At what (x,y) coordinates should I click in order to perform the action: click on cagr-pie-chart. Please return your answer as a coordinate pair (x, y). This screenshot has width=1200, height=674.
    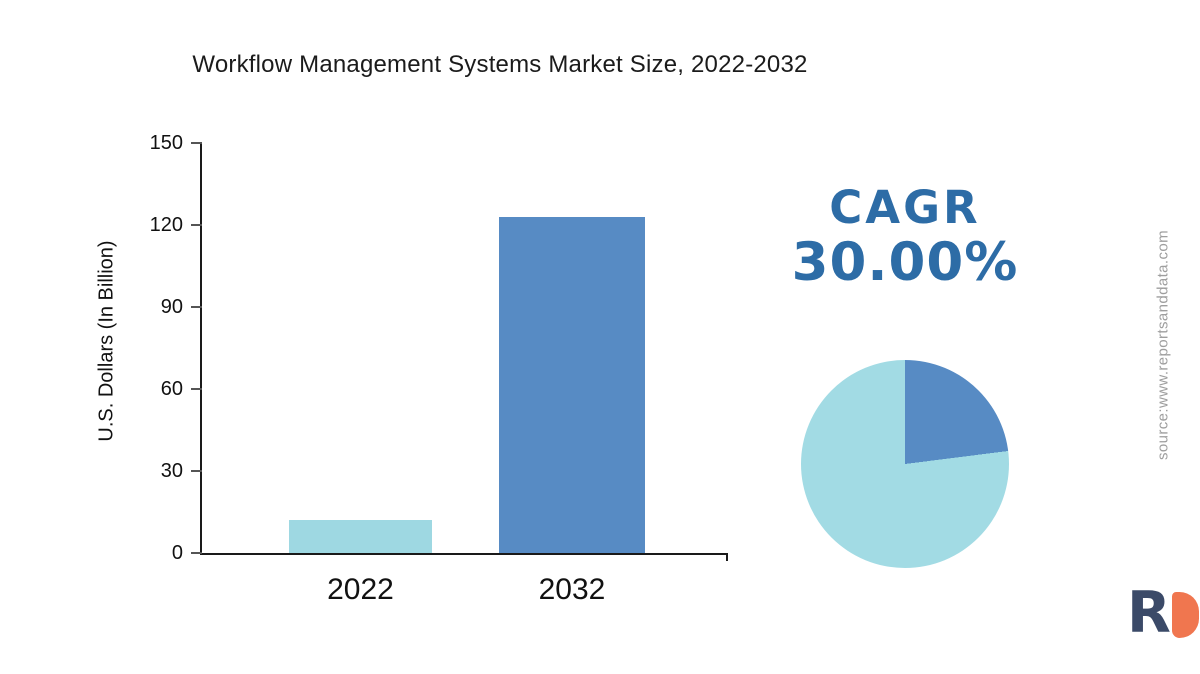
    Looking at the image, I should click on (905, 464).